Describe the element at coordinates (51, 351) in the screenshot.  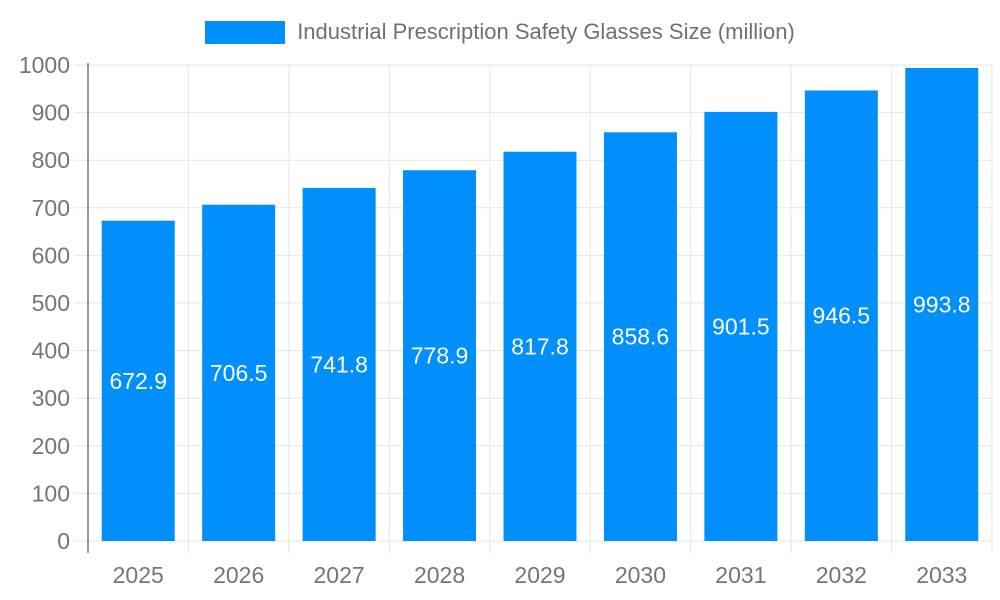
I see `y-tick-label: 400` at that location.